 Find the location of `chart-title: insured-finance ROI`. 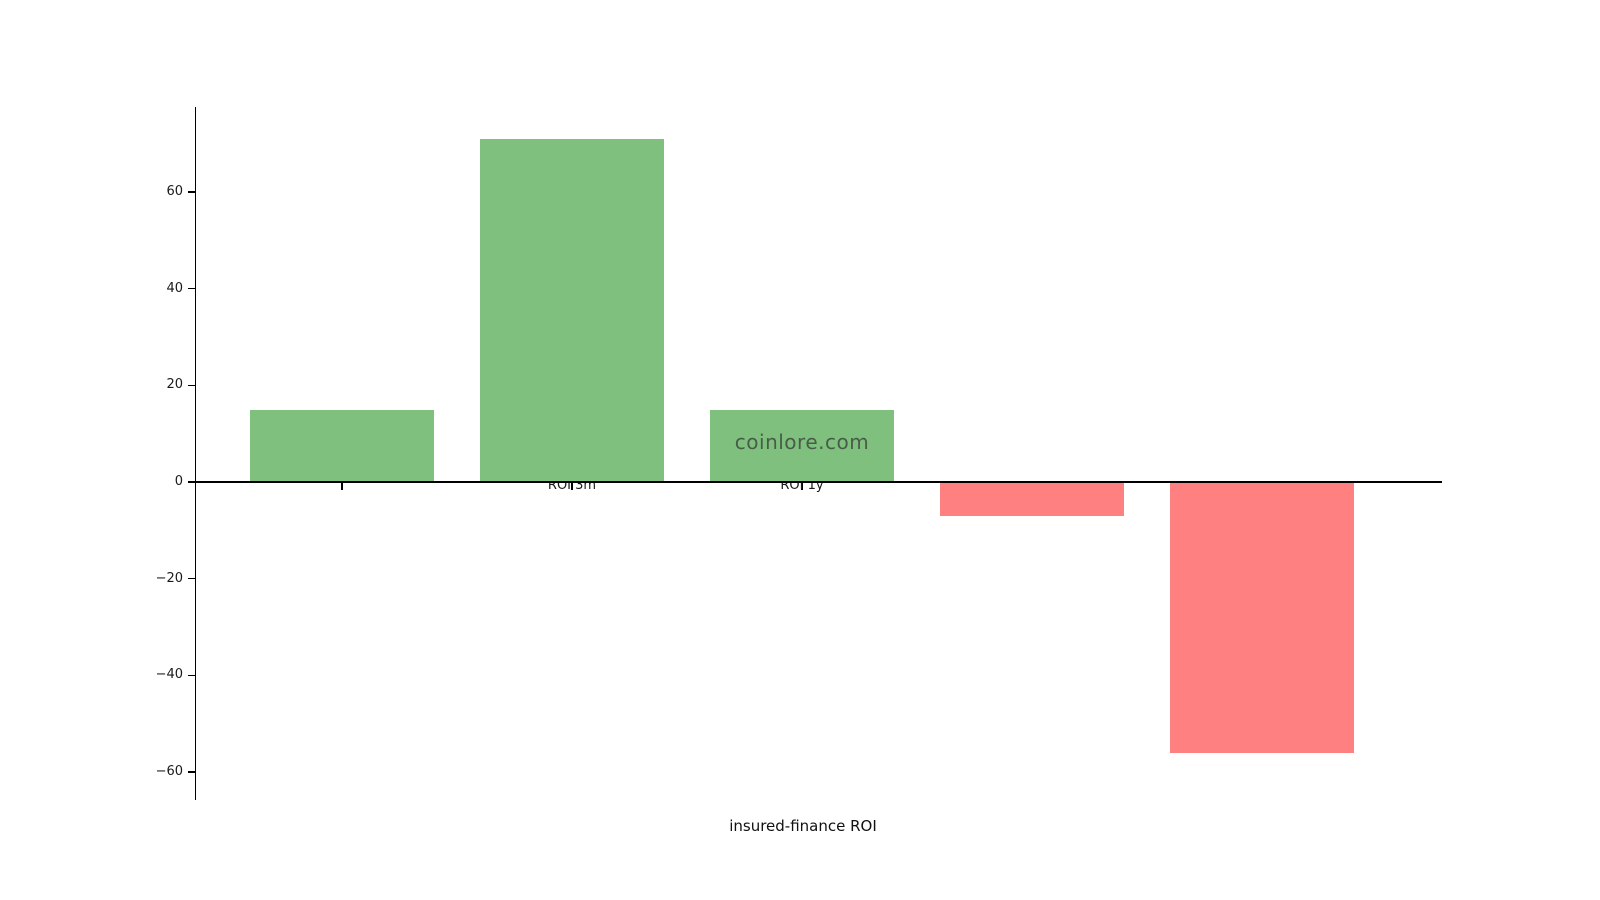

chart-title: insured-finance ROI is located at coordinates (803, 826).